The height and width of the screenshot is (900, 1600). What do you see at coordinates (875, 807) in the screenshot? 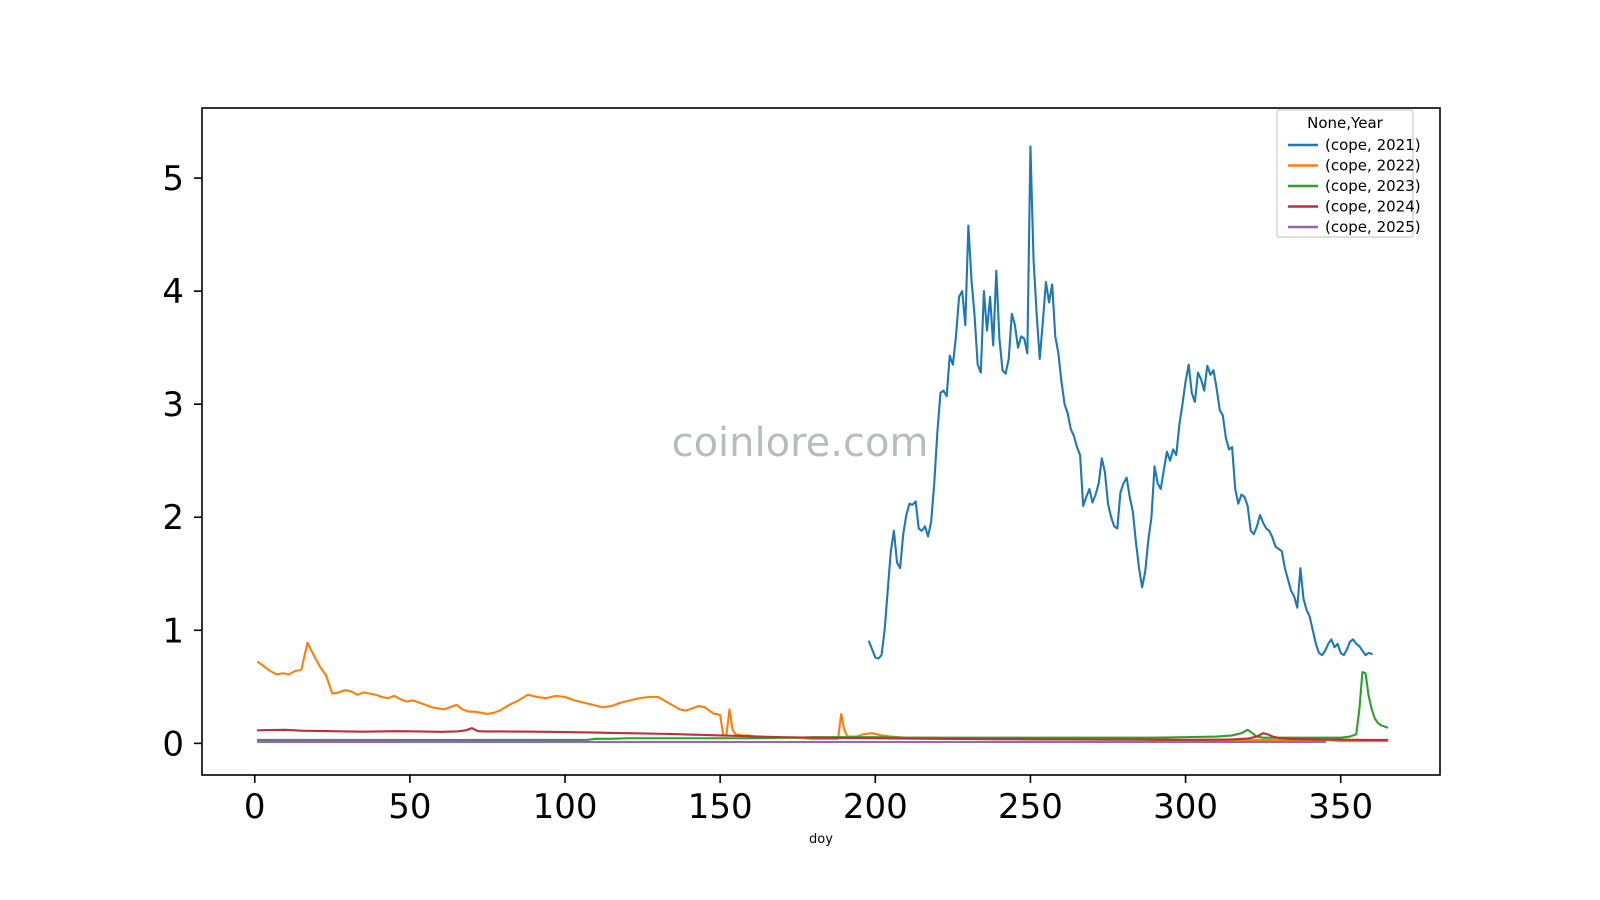
I see `x-tick-label: 200` at bounding box center [875, 807].